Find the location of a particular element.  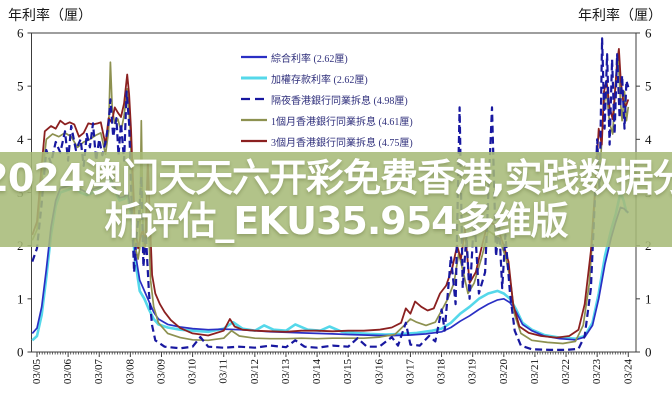

legend-item: 綜合利率 (2.62厘) is located at coordinates (327, 58).